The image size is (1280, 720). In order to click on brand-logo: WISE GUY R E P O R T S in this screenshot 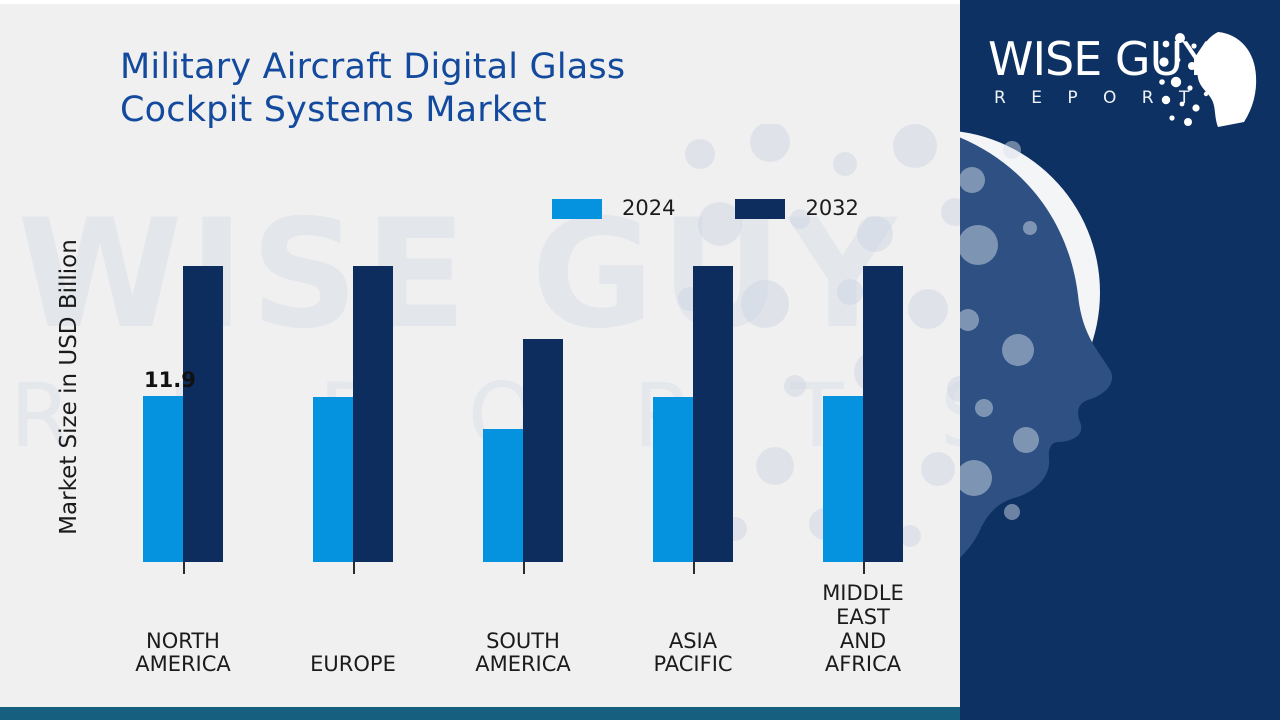, I will do `click(1122, 79)`.